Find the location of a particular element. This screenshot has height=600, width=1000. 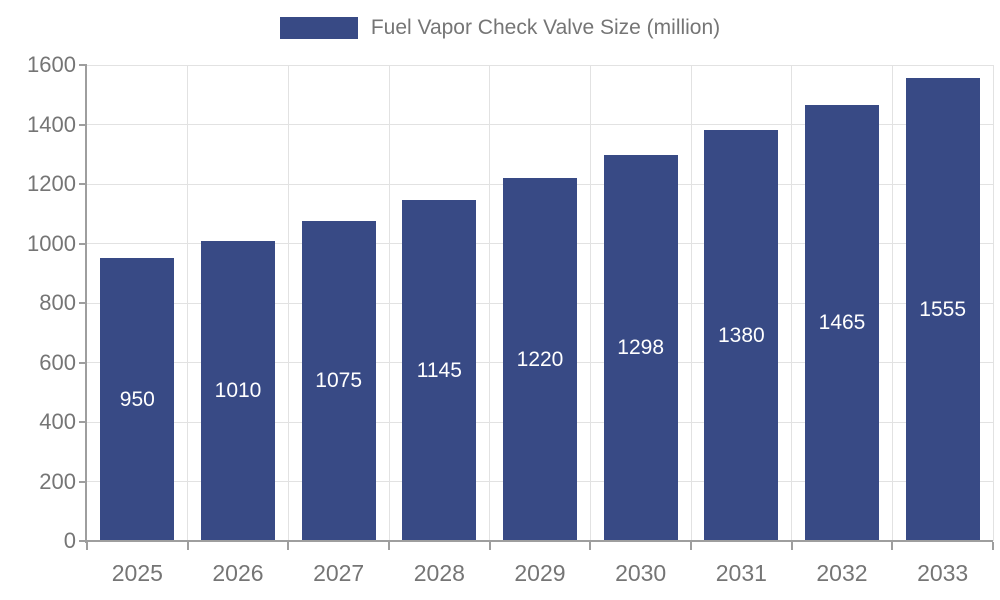

y-tick-label: 400 is located at coordinates (57, 421).